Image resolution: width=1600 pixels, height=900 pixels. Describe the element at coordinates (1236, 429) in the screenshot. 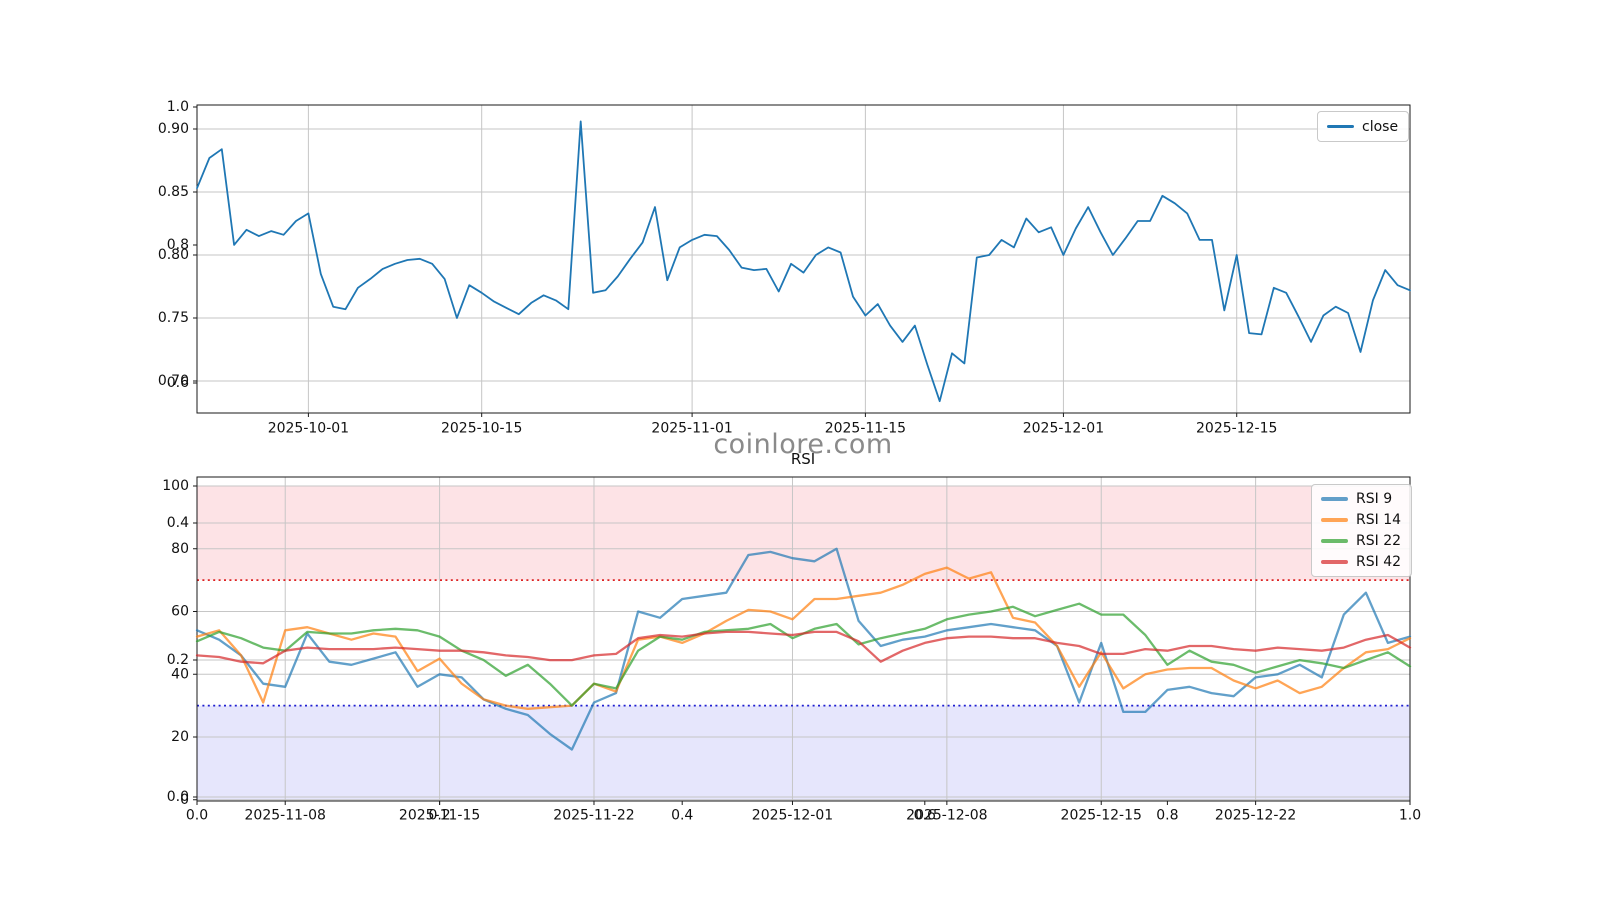

I see `price-x-tick-label: 2025-12-15` at that location.